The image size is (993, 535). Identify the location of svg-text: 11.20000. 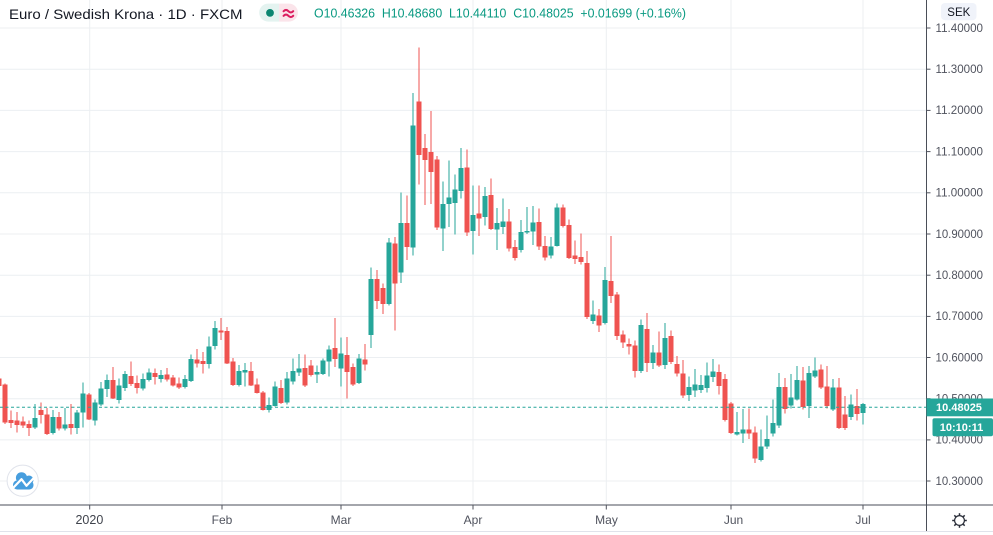
(960, 111).